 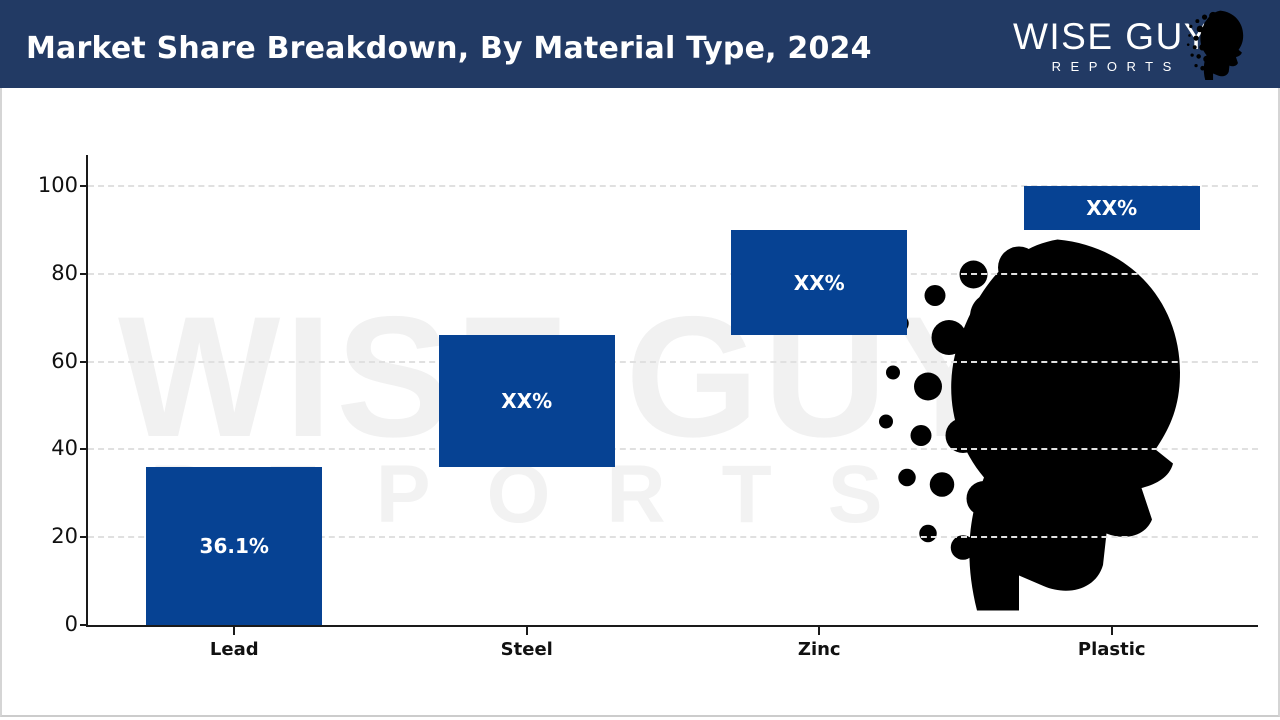 I want to click on x-axis-category-label: Steel, so click(x=526, y=649).